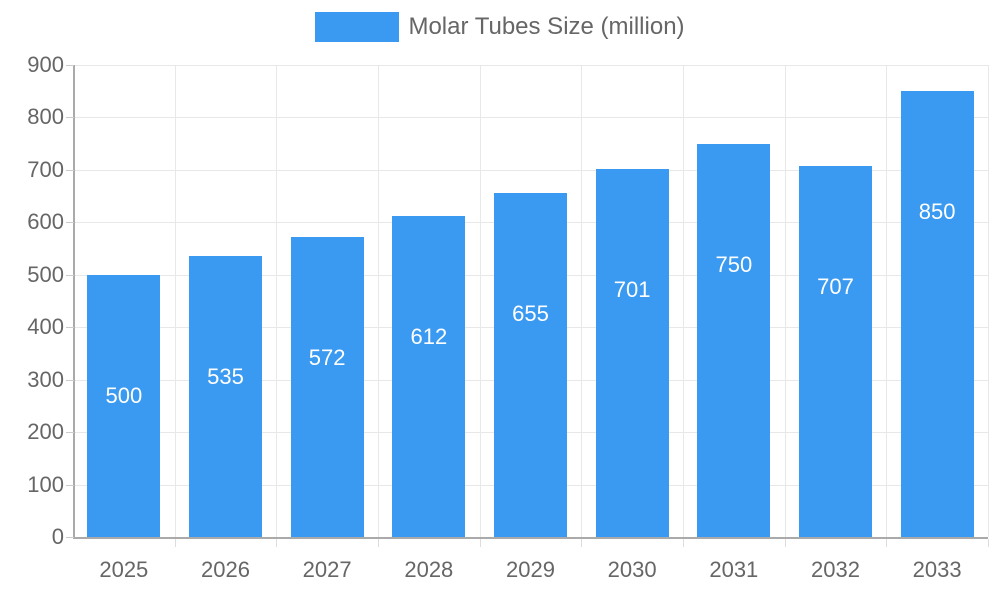 This screenshot has width=1000, height=600. I want to click on x-axis-tick-label-2033: 2033, so click(937, 569).